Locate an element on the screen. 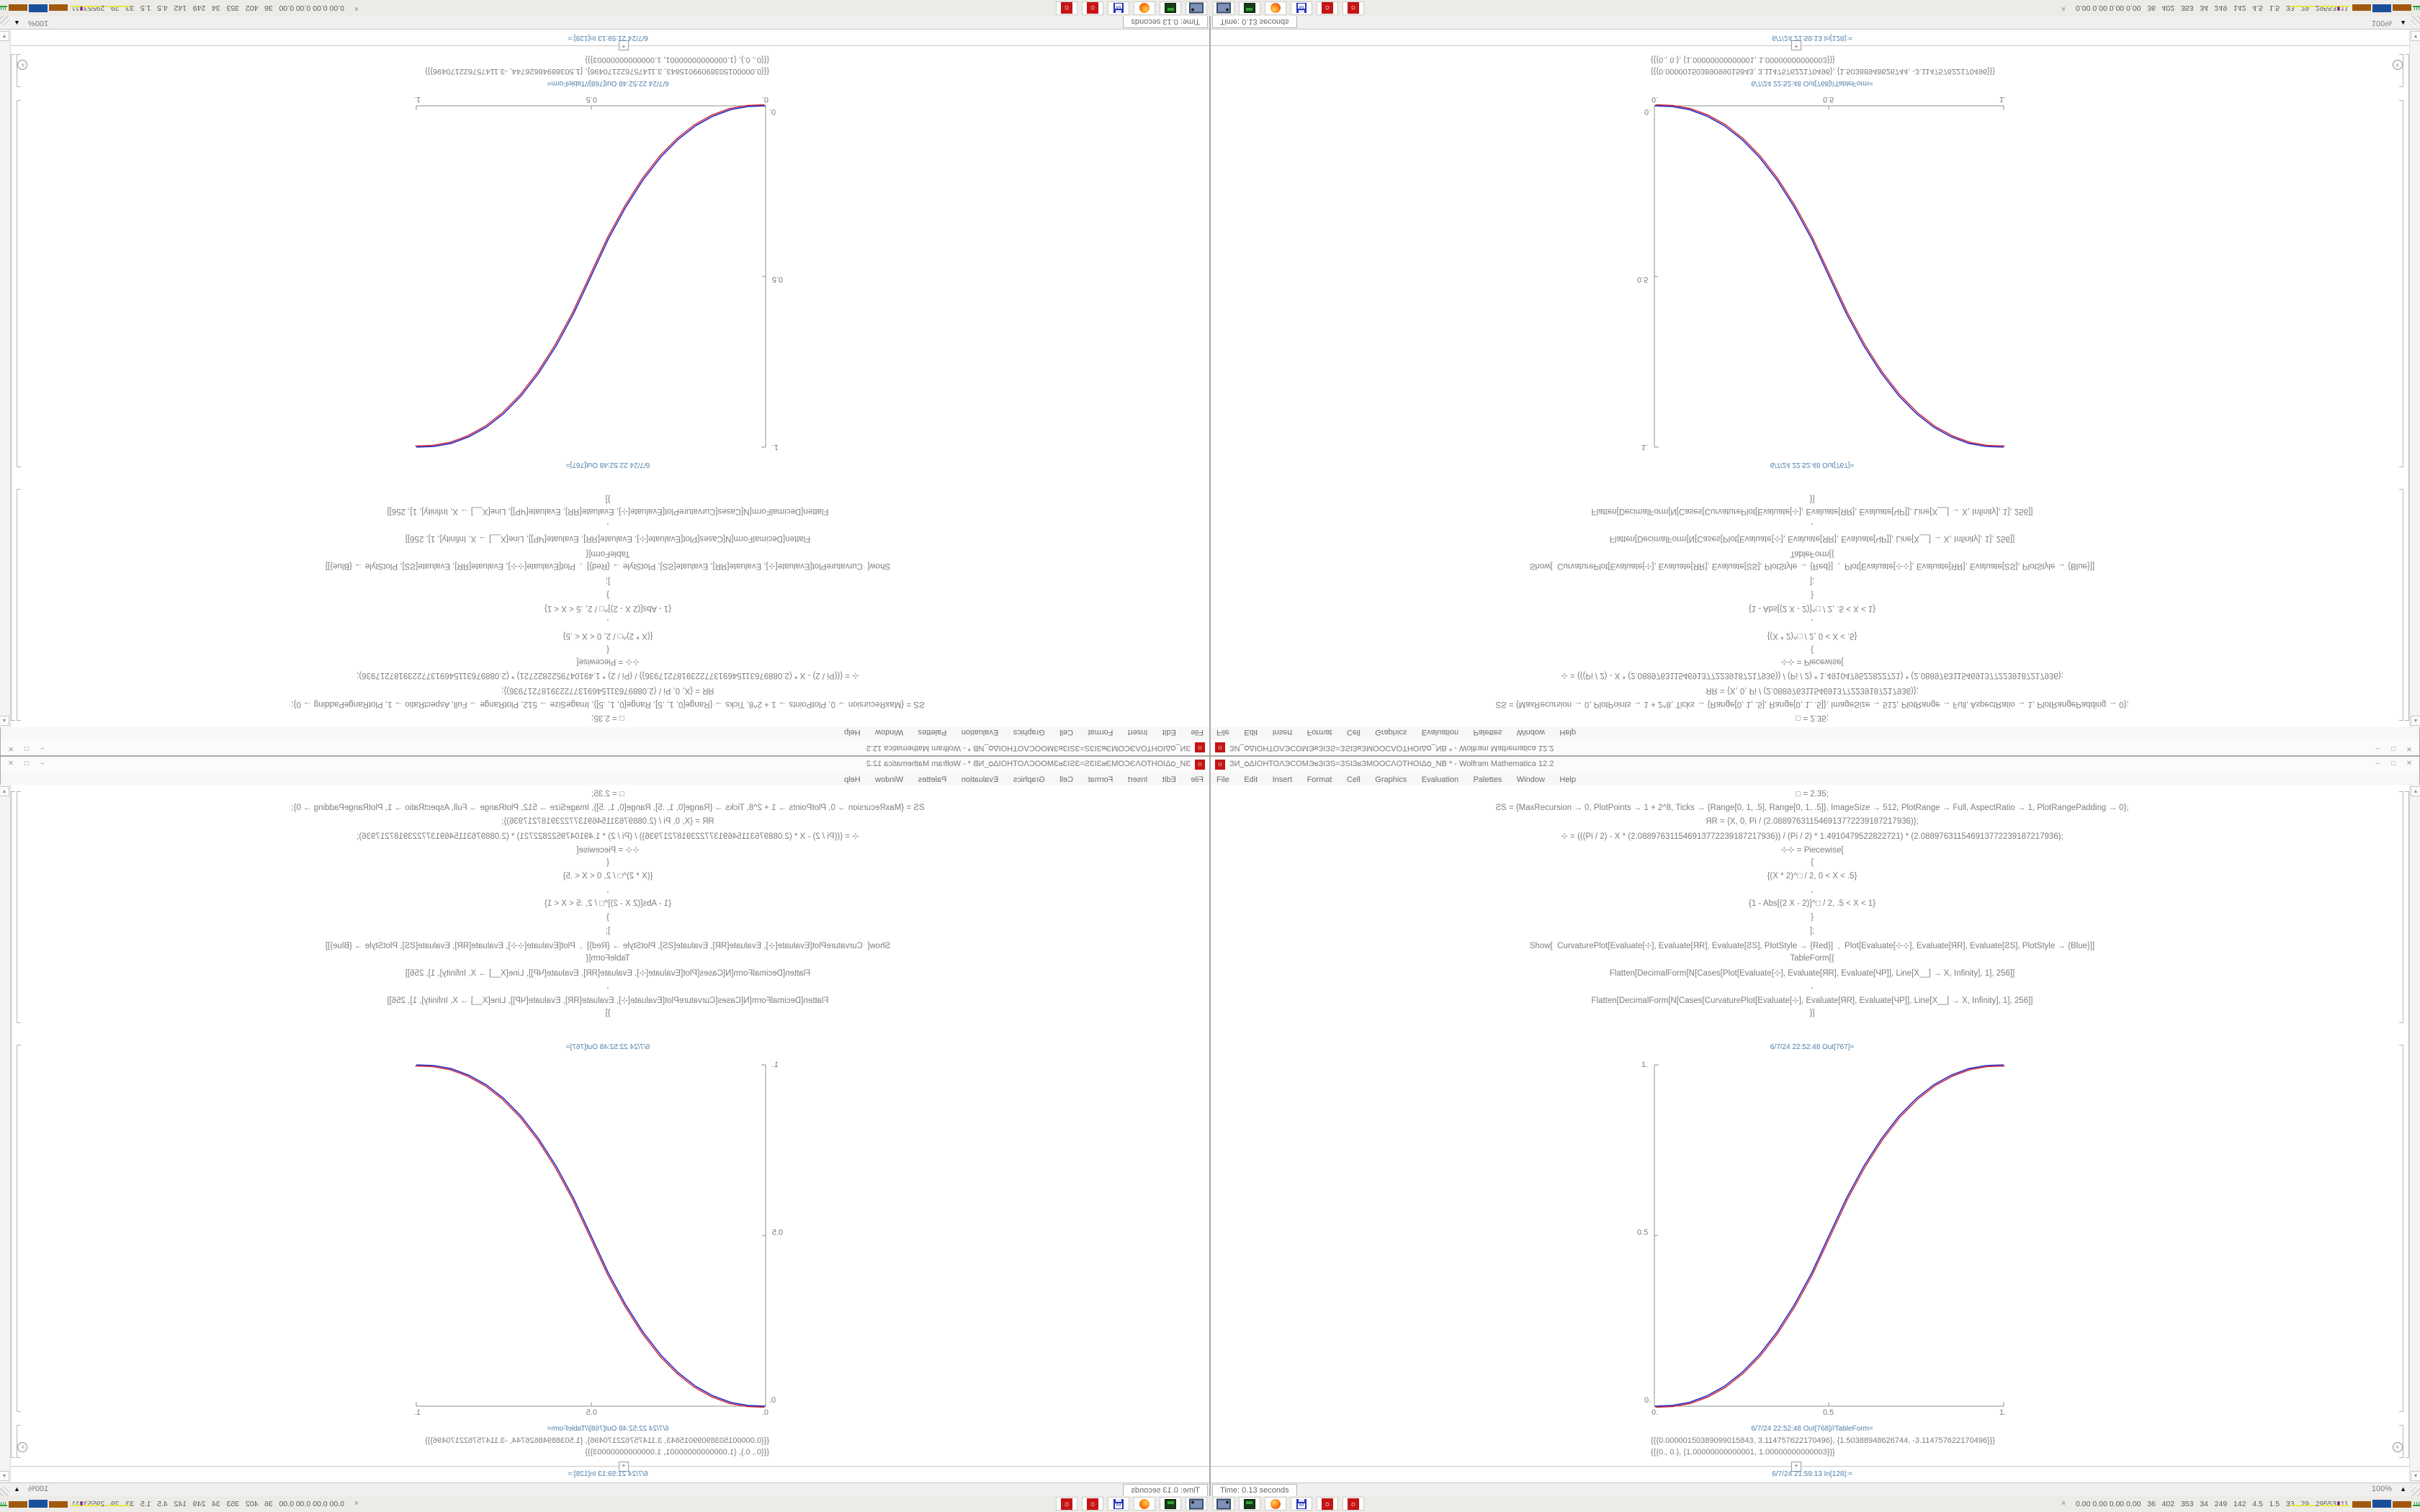 The image size is (2420, 1512). taskbar-screenshot-monitor-icon is located at coordinates (1196, 8).